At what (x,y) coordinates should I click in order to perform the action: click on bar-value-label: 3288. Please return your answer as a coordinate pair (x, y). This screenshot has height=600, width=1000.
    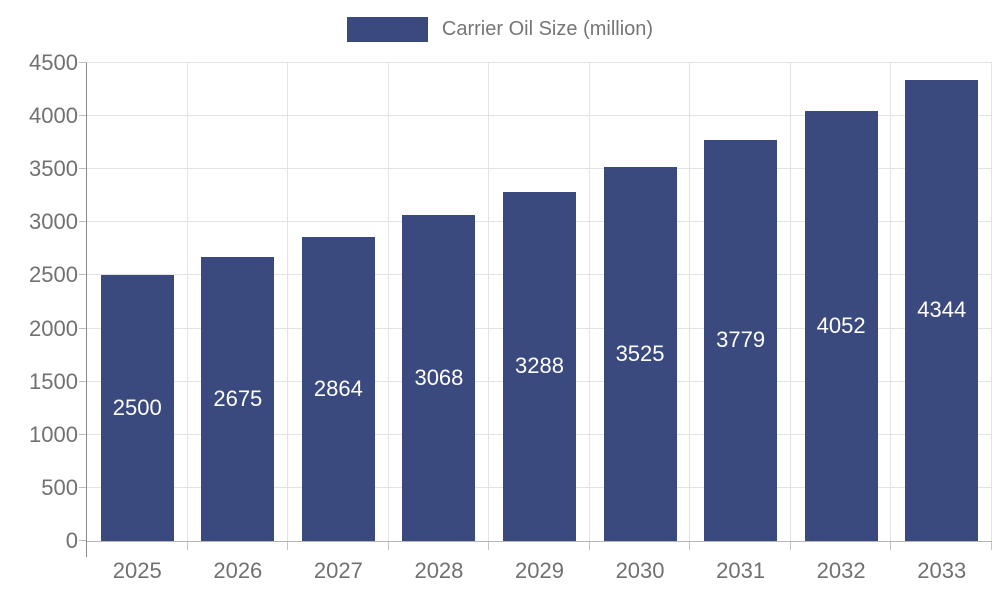
    Looking at the image, I should click on (539, 366).